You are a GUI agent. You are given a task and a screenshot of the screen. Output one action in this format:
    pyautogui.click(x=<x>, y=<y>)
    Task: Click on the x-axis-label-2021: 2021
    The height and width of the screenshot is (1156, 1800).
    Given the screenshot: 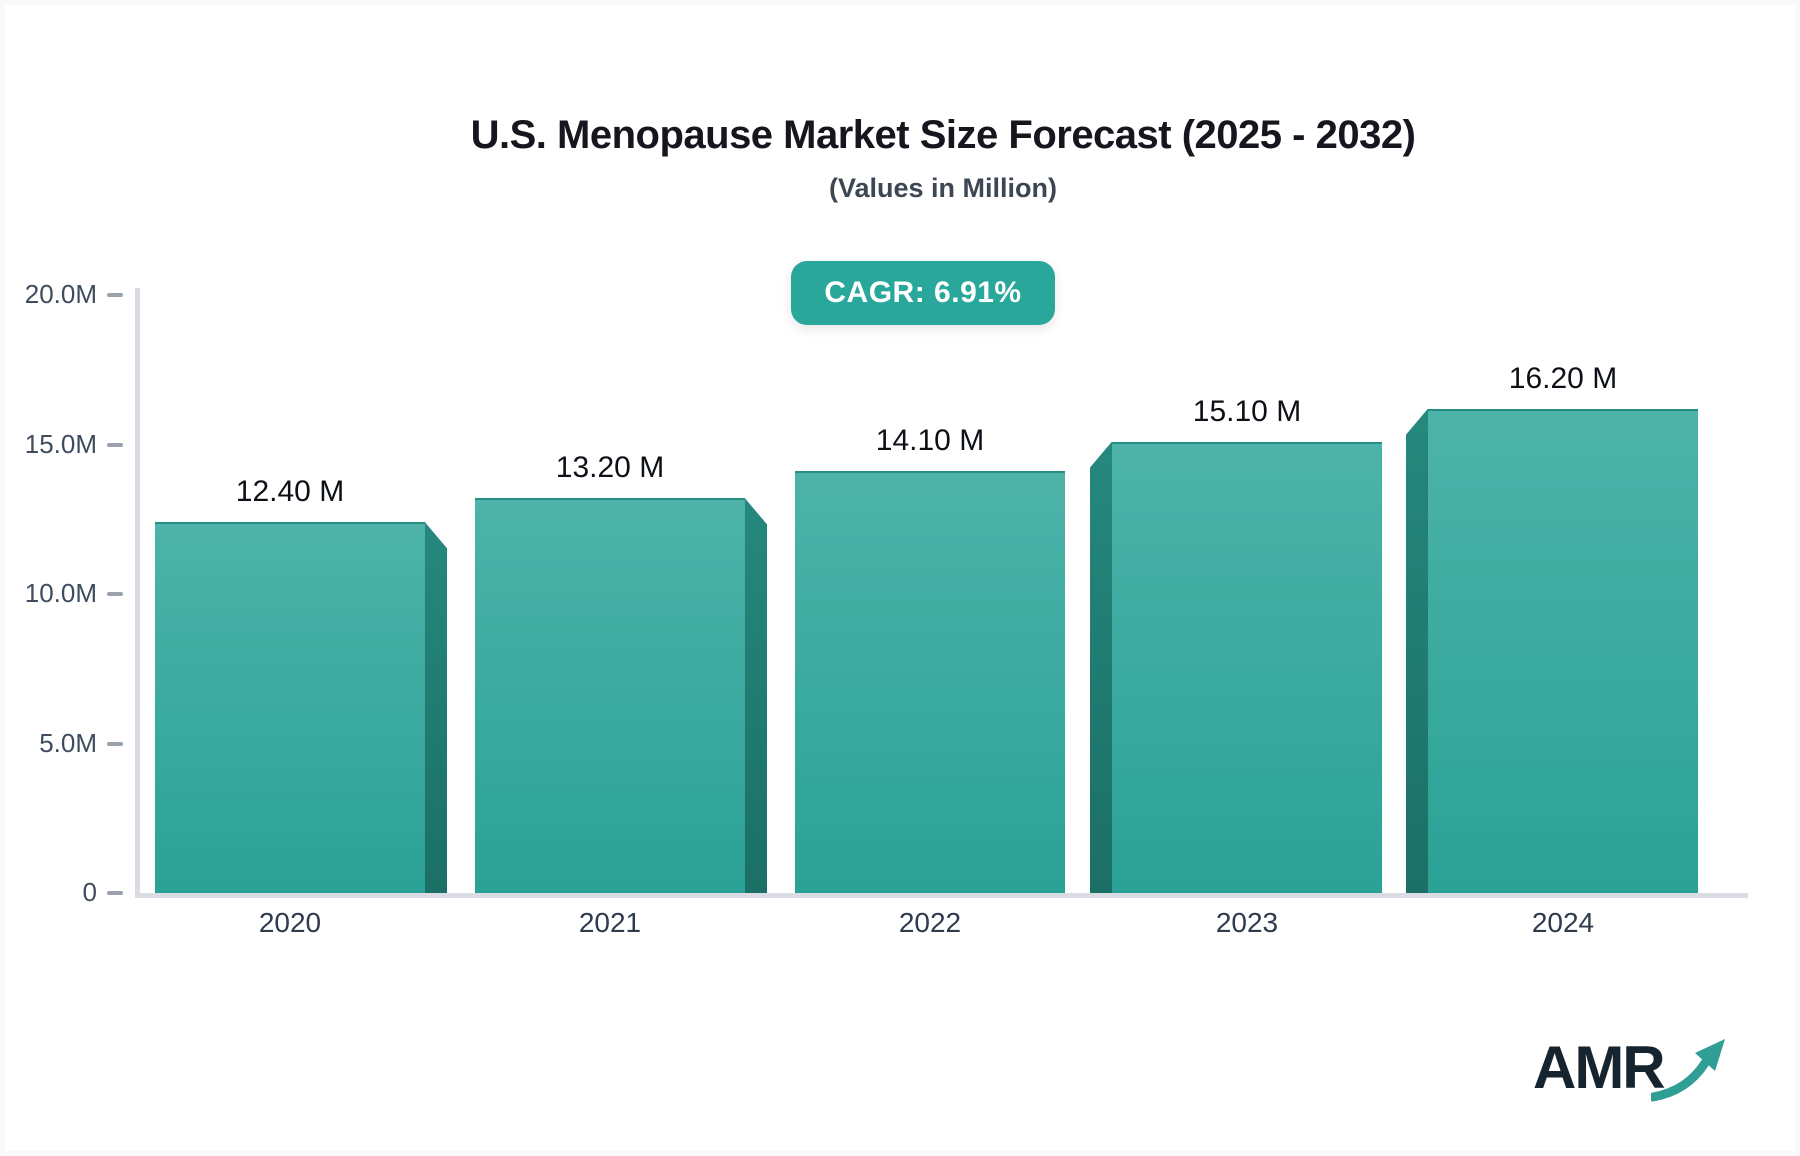 What is the action you would take?
    pyautogui.click(x=610, y=922)
    